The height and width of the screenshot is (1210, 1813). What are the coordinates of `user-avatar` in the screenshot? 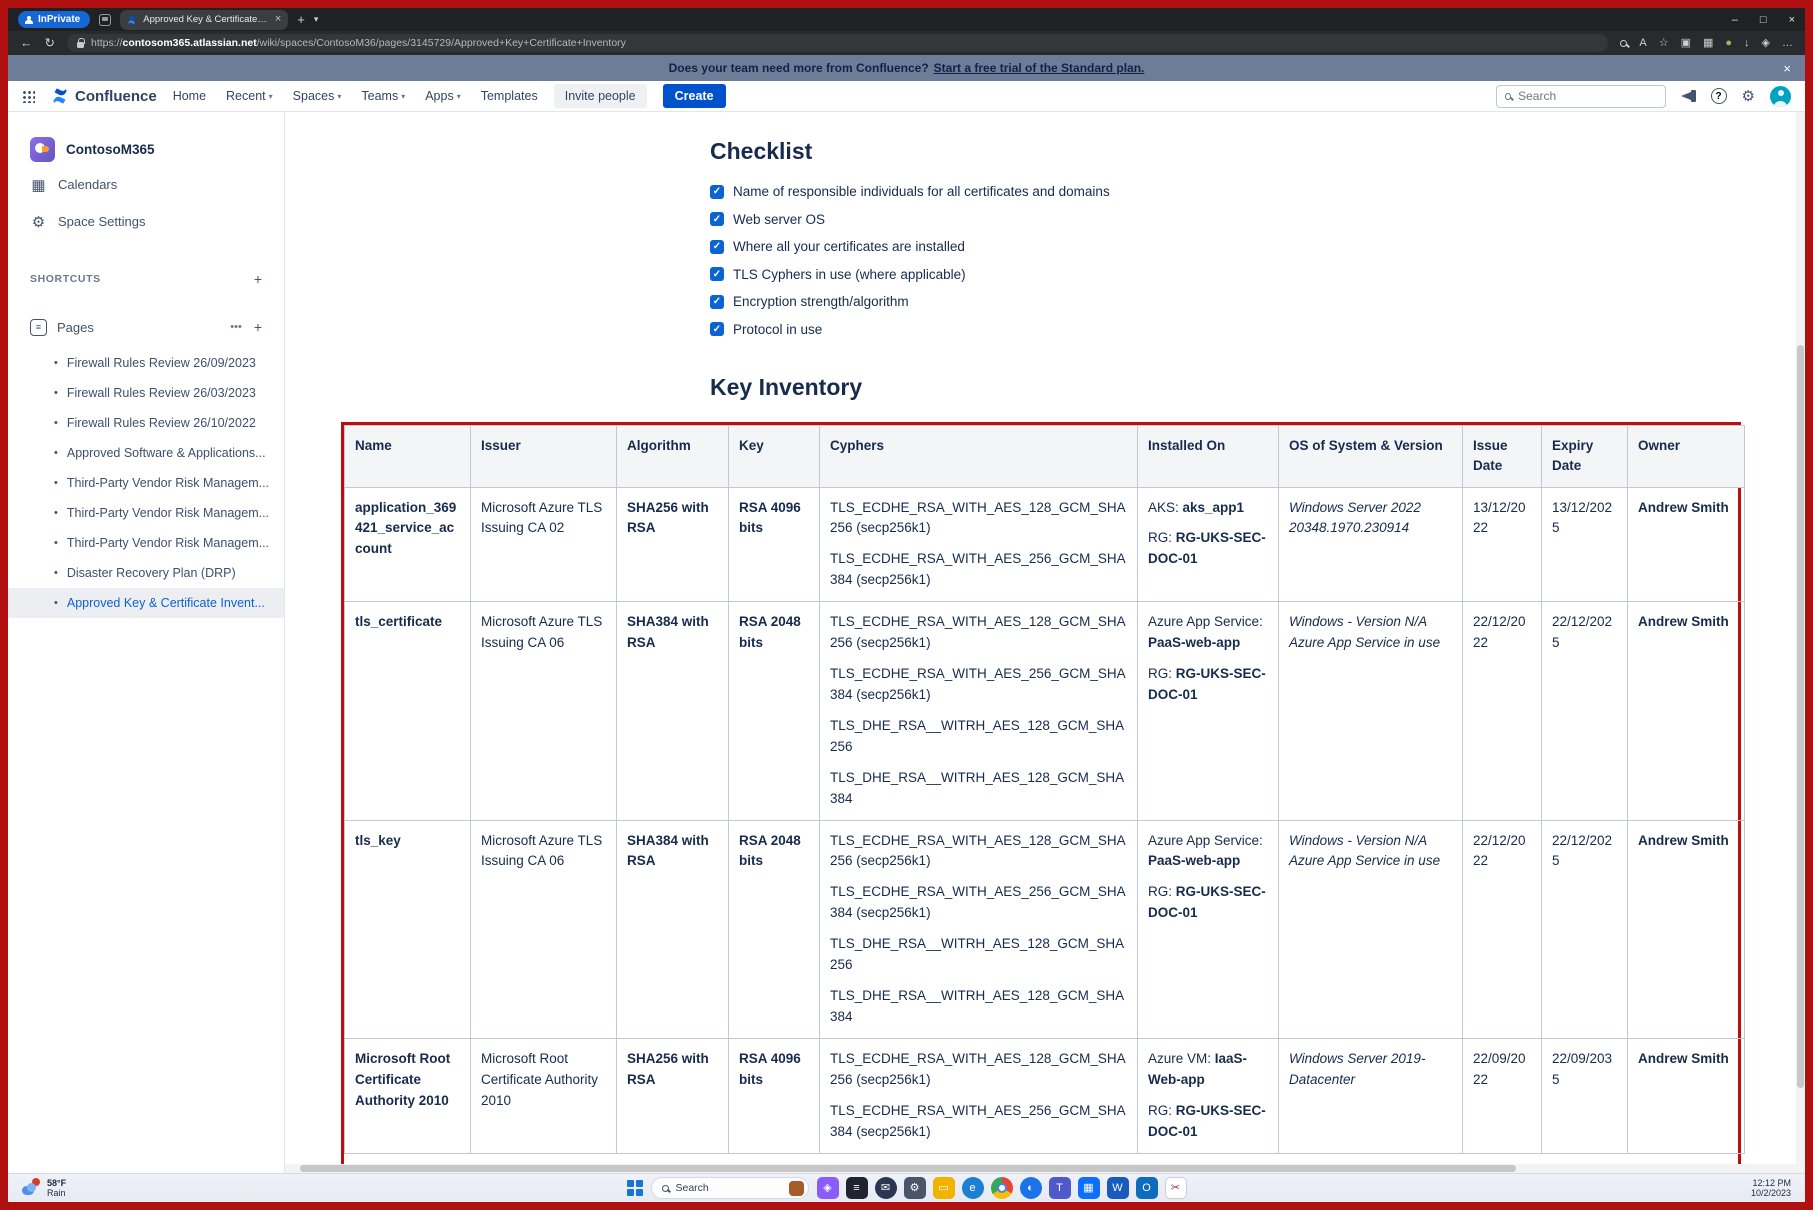 It's located at (1780, 96).